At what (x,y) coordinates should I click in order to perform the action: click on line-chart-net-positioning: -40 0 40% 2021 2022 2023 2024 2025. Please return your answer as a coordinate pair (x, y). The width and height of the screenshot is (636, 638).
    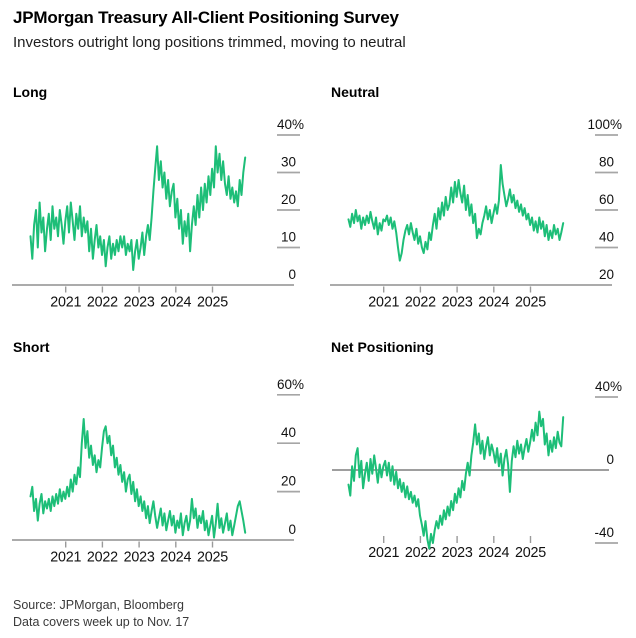
    Looking at the image, I should click on (477, 470).